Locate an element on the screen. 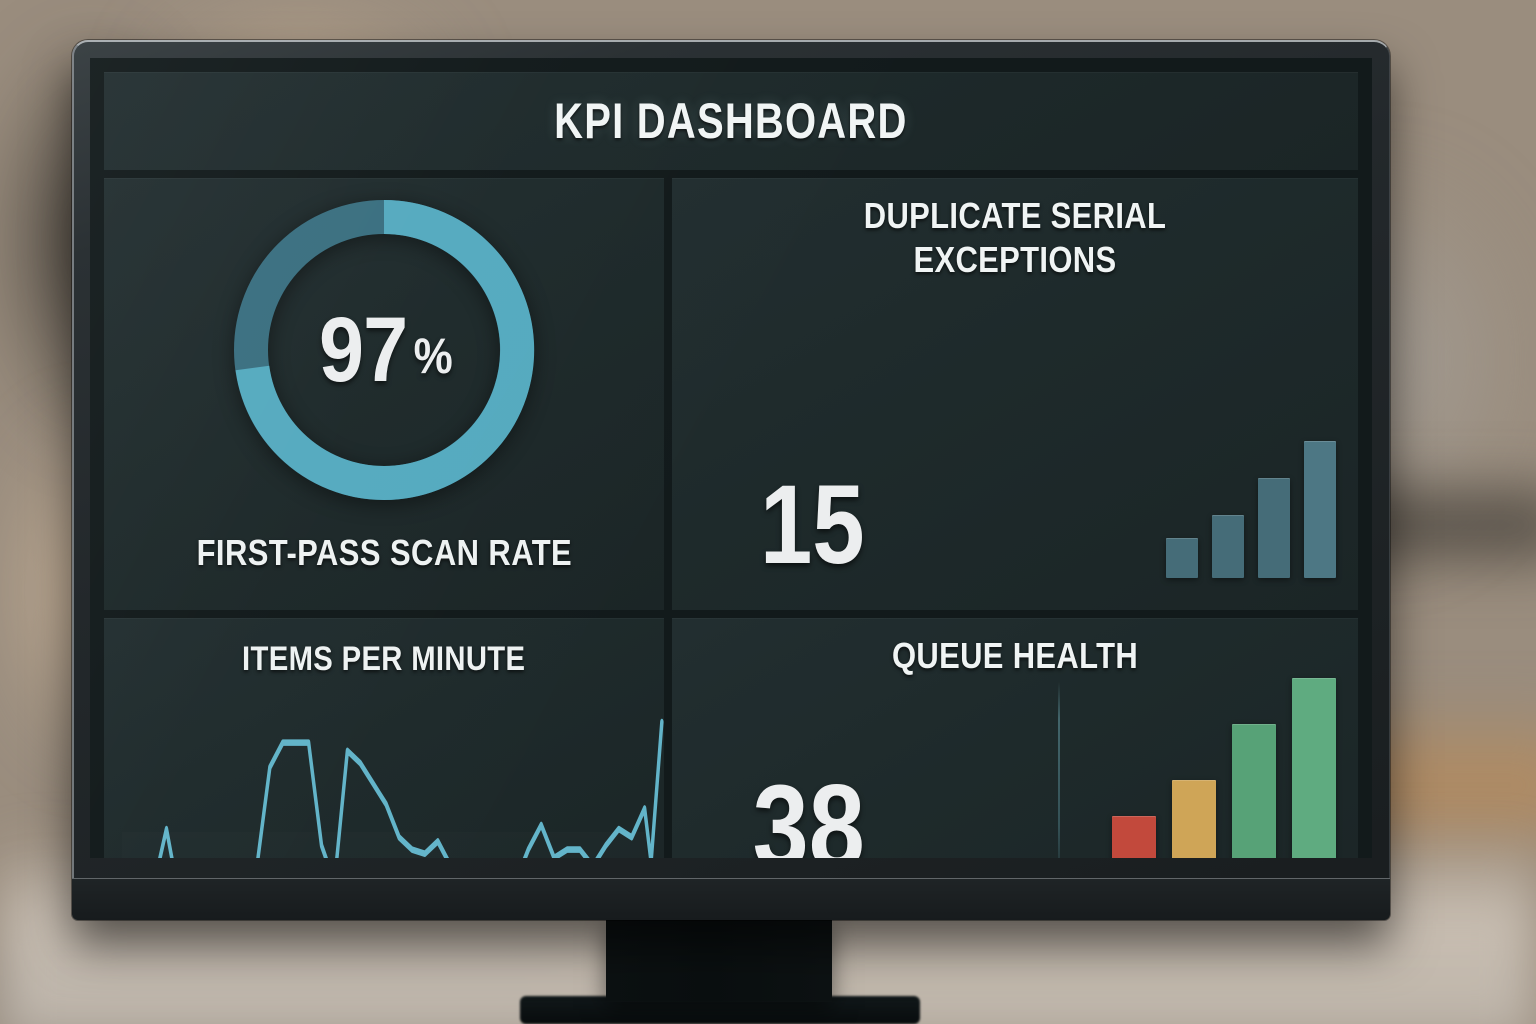  donut-center-label: 97 % is located at coordinates (384, 350).